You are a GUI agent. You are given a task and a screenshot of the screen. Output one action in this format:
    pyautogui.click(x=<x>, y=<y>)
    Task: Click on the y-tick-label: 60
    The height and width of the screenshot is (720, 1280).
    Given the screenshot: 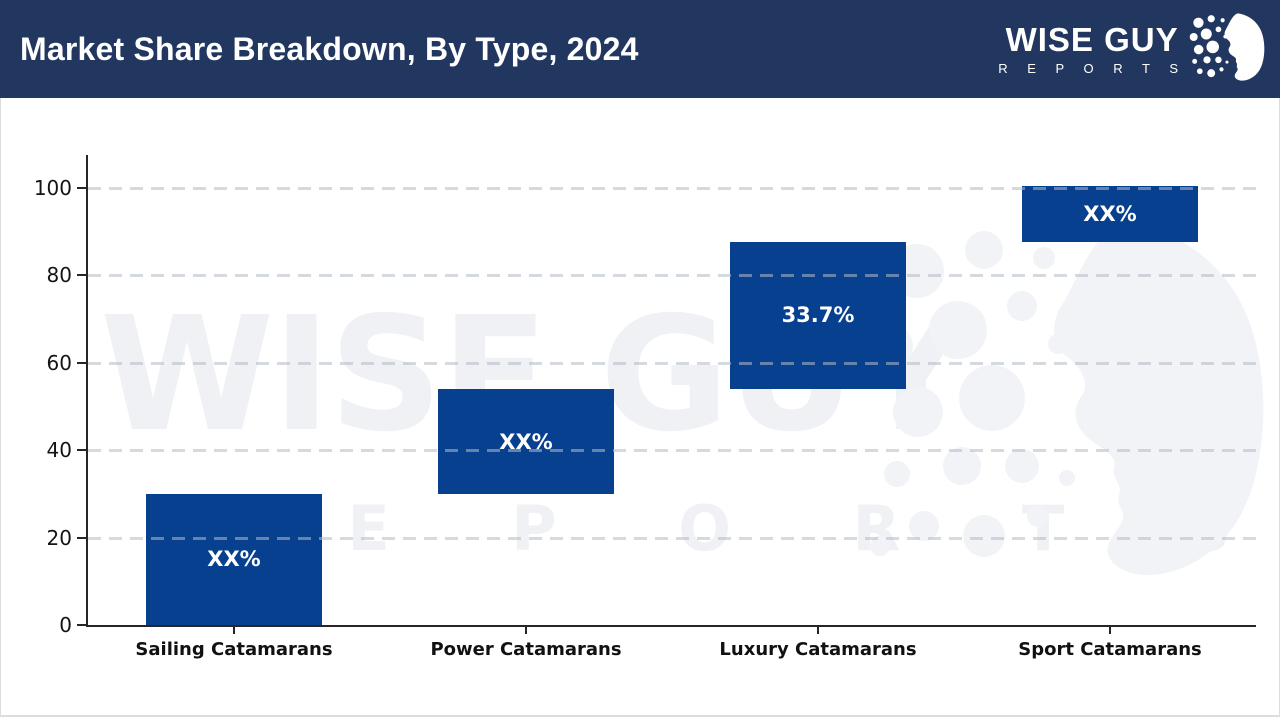 What is the action you would take?
    pyautogui.click(x=59, y=362)
    